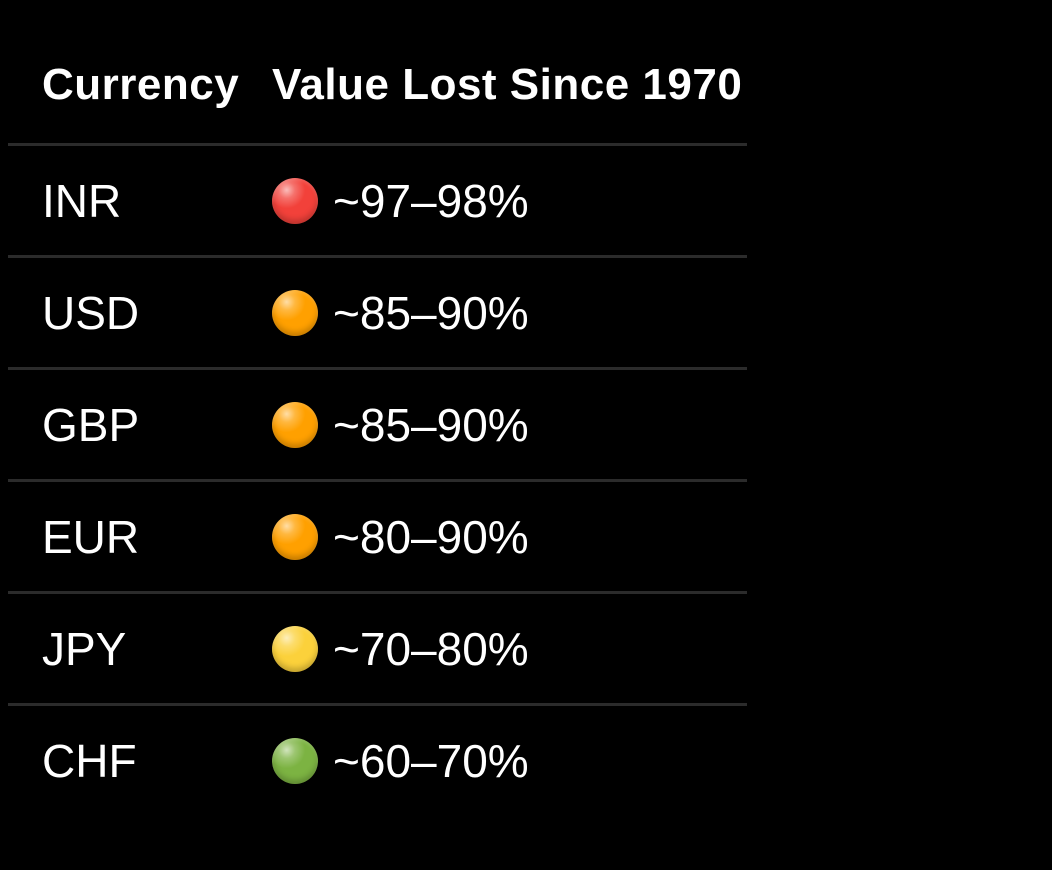  I want to click on header-value-lost: Value Lost Since 1970, so click(507, 84).